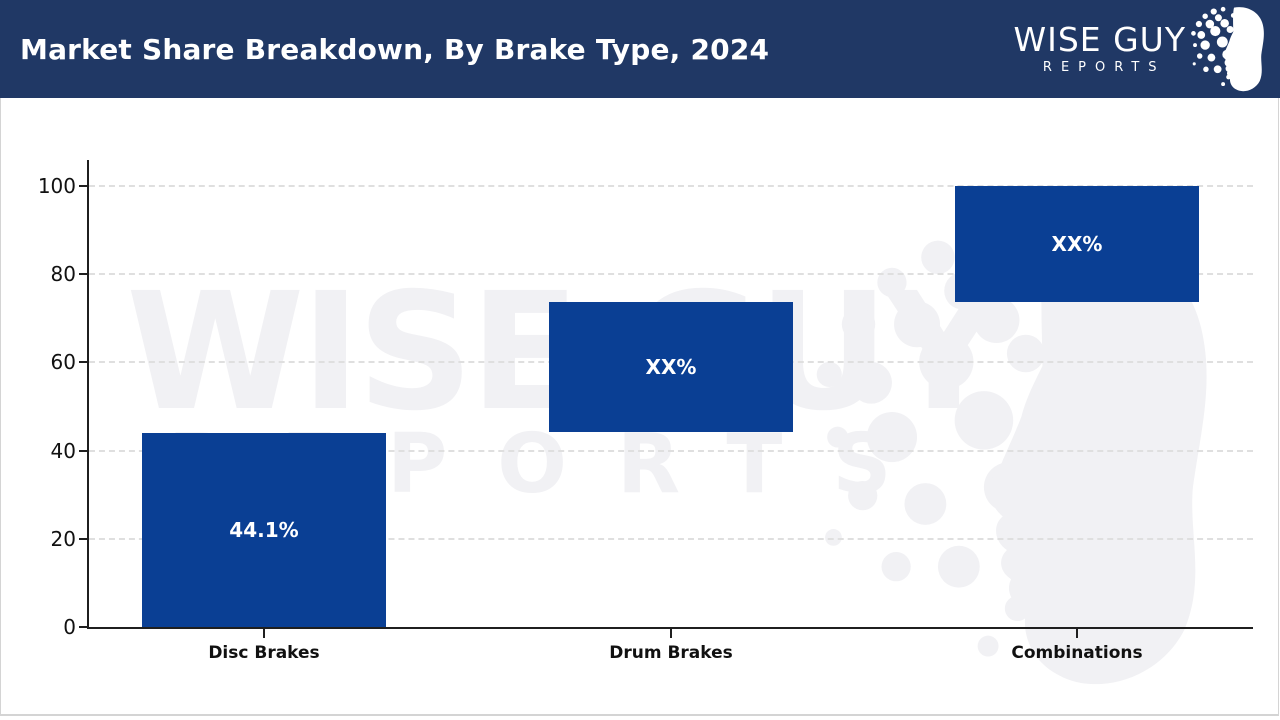 This screenshot has height=720, width=1280. Describe the element at coordinates (63, 274) in the screenshot. I see `y-tick-label-80: 80` at that location.